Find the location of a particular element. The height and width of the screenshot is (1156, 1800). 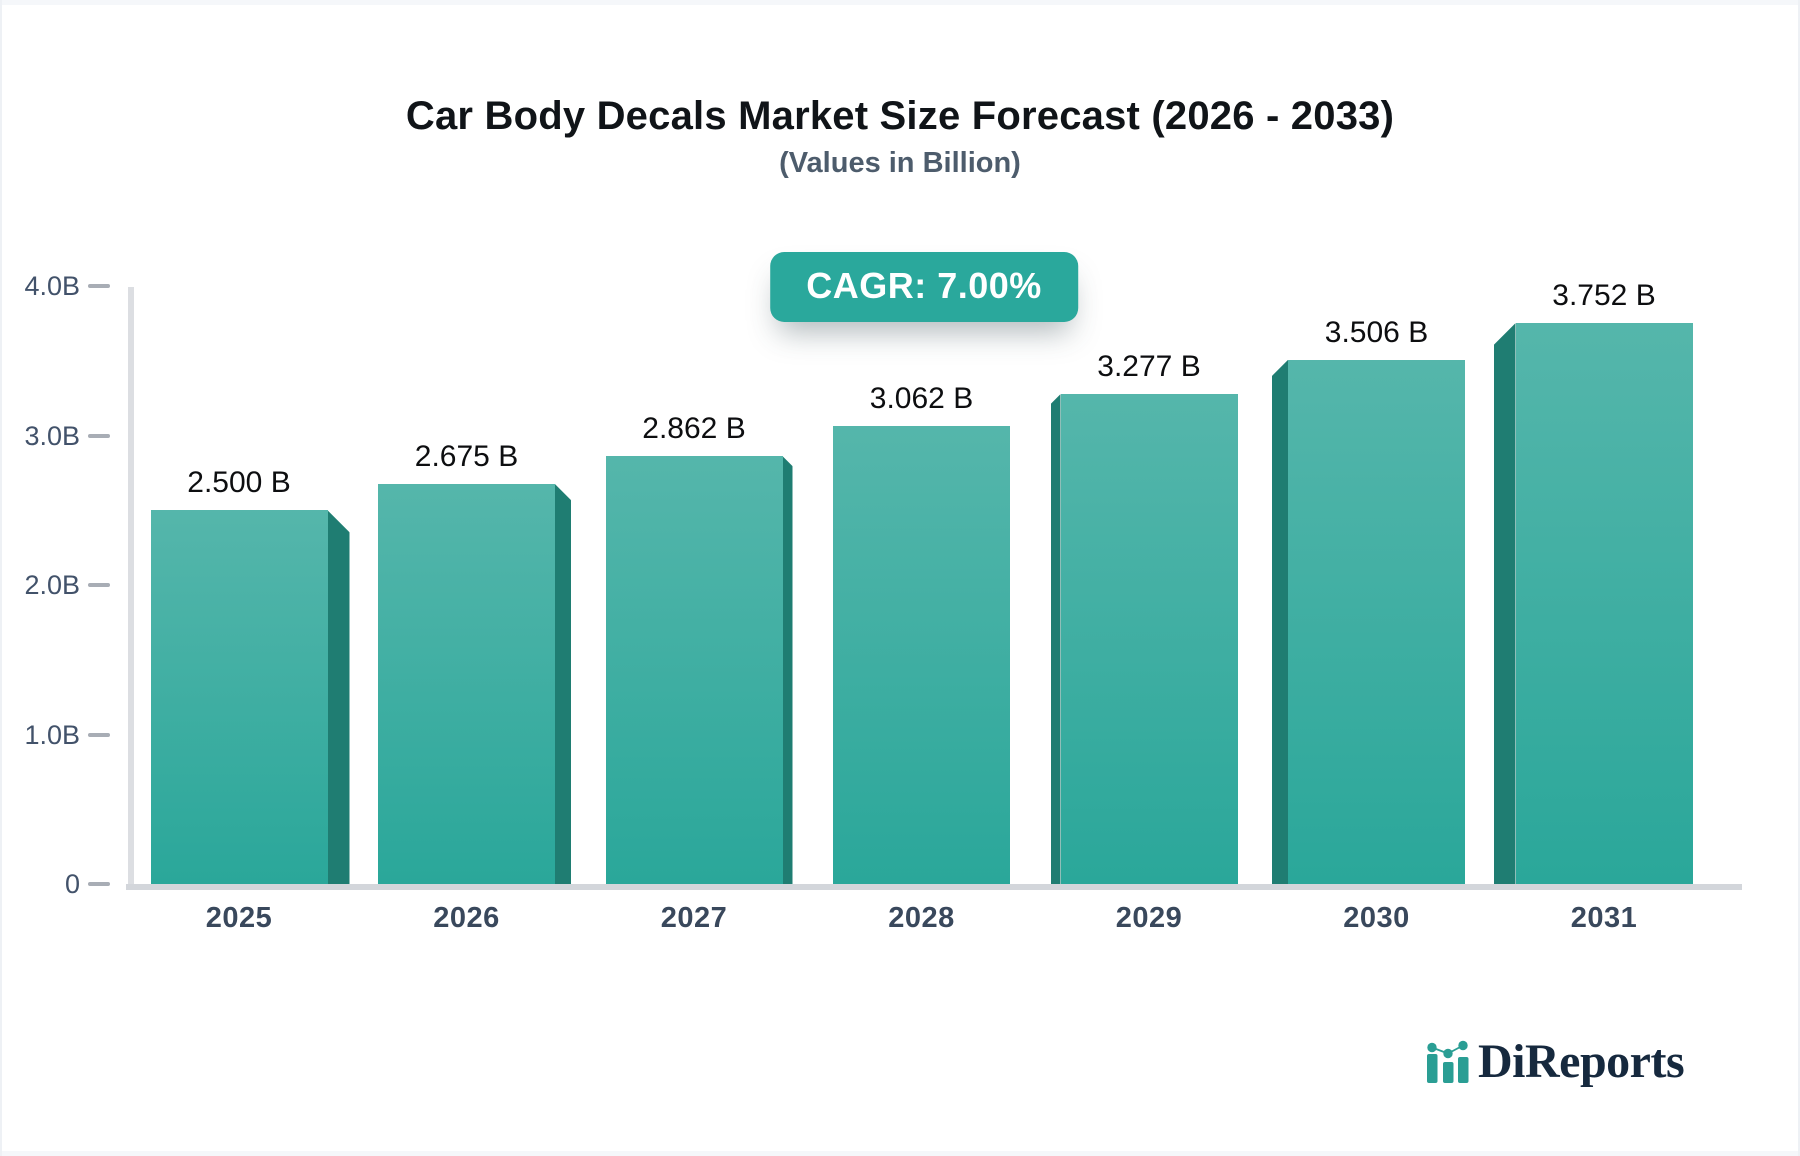

bar-value-label: 3.506 B is located at coordinates (1376, 332).